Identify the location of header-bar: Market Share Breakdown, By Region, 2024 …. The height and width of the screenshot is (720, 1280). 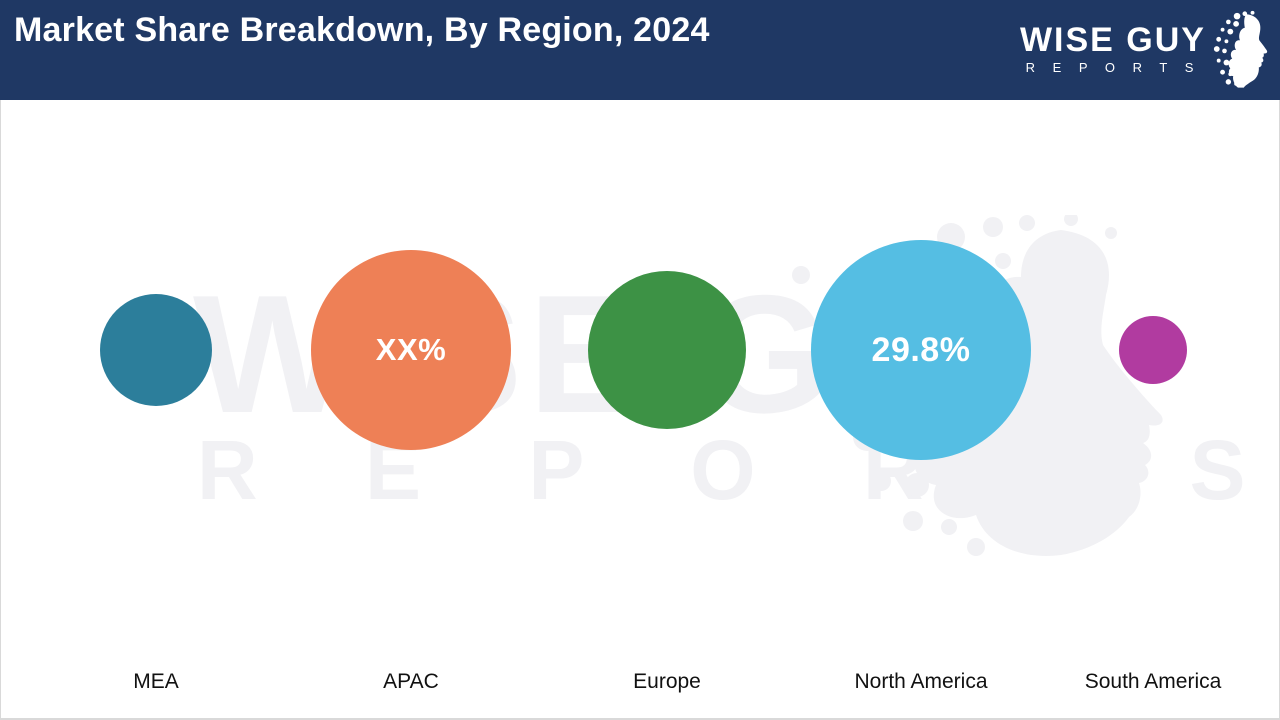
(640, 50).